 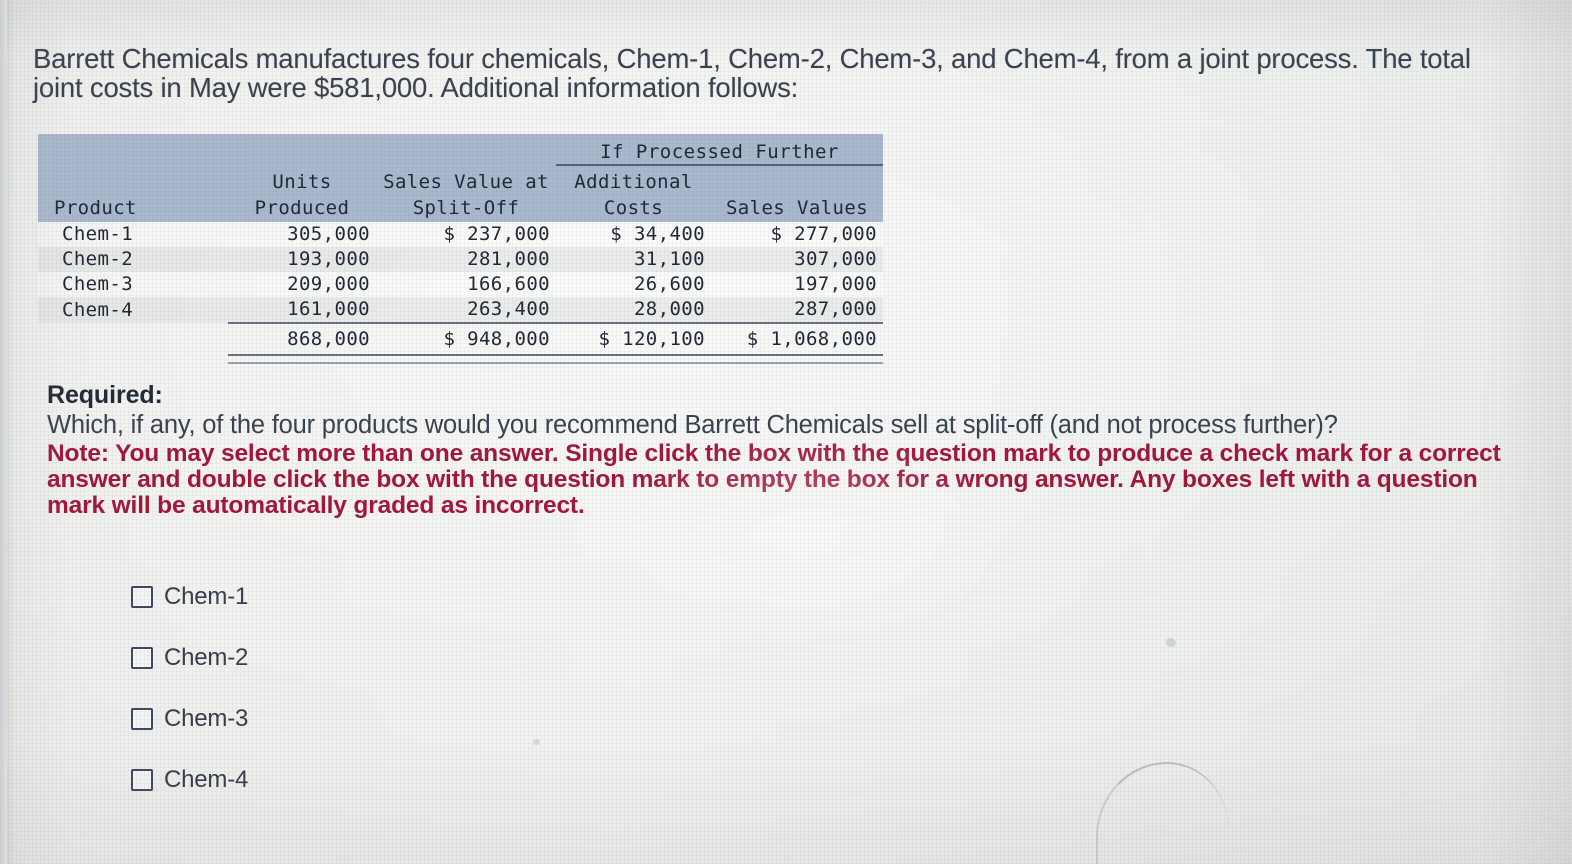 I want to click on option-label-chem-1: Chem-1, so click(x=206, y=596).